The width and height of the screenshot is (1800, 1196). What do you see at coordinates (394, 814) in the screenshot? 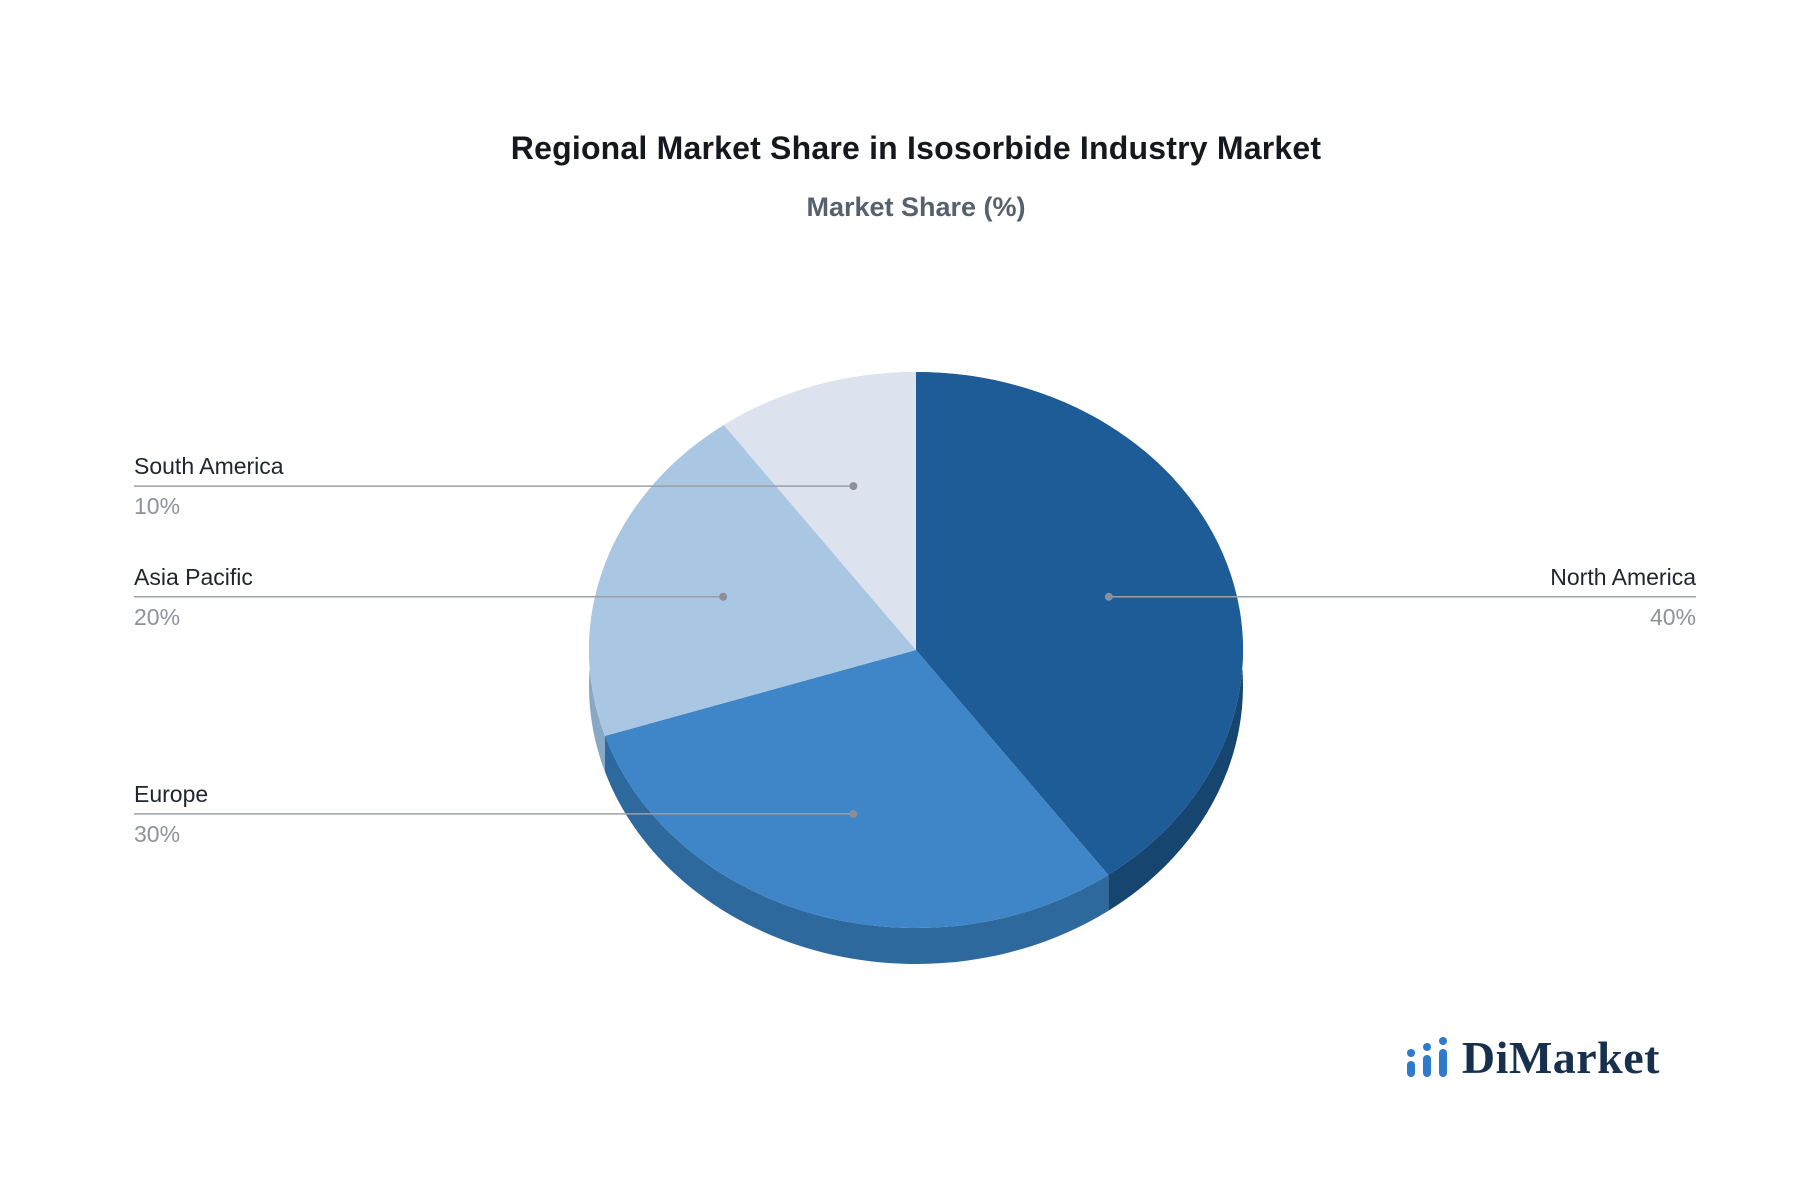
I see `pie-label-europe: Europe 30%` at bounding box center [394, 814].